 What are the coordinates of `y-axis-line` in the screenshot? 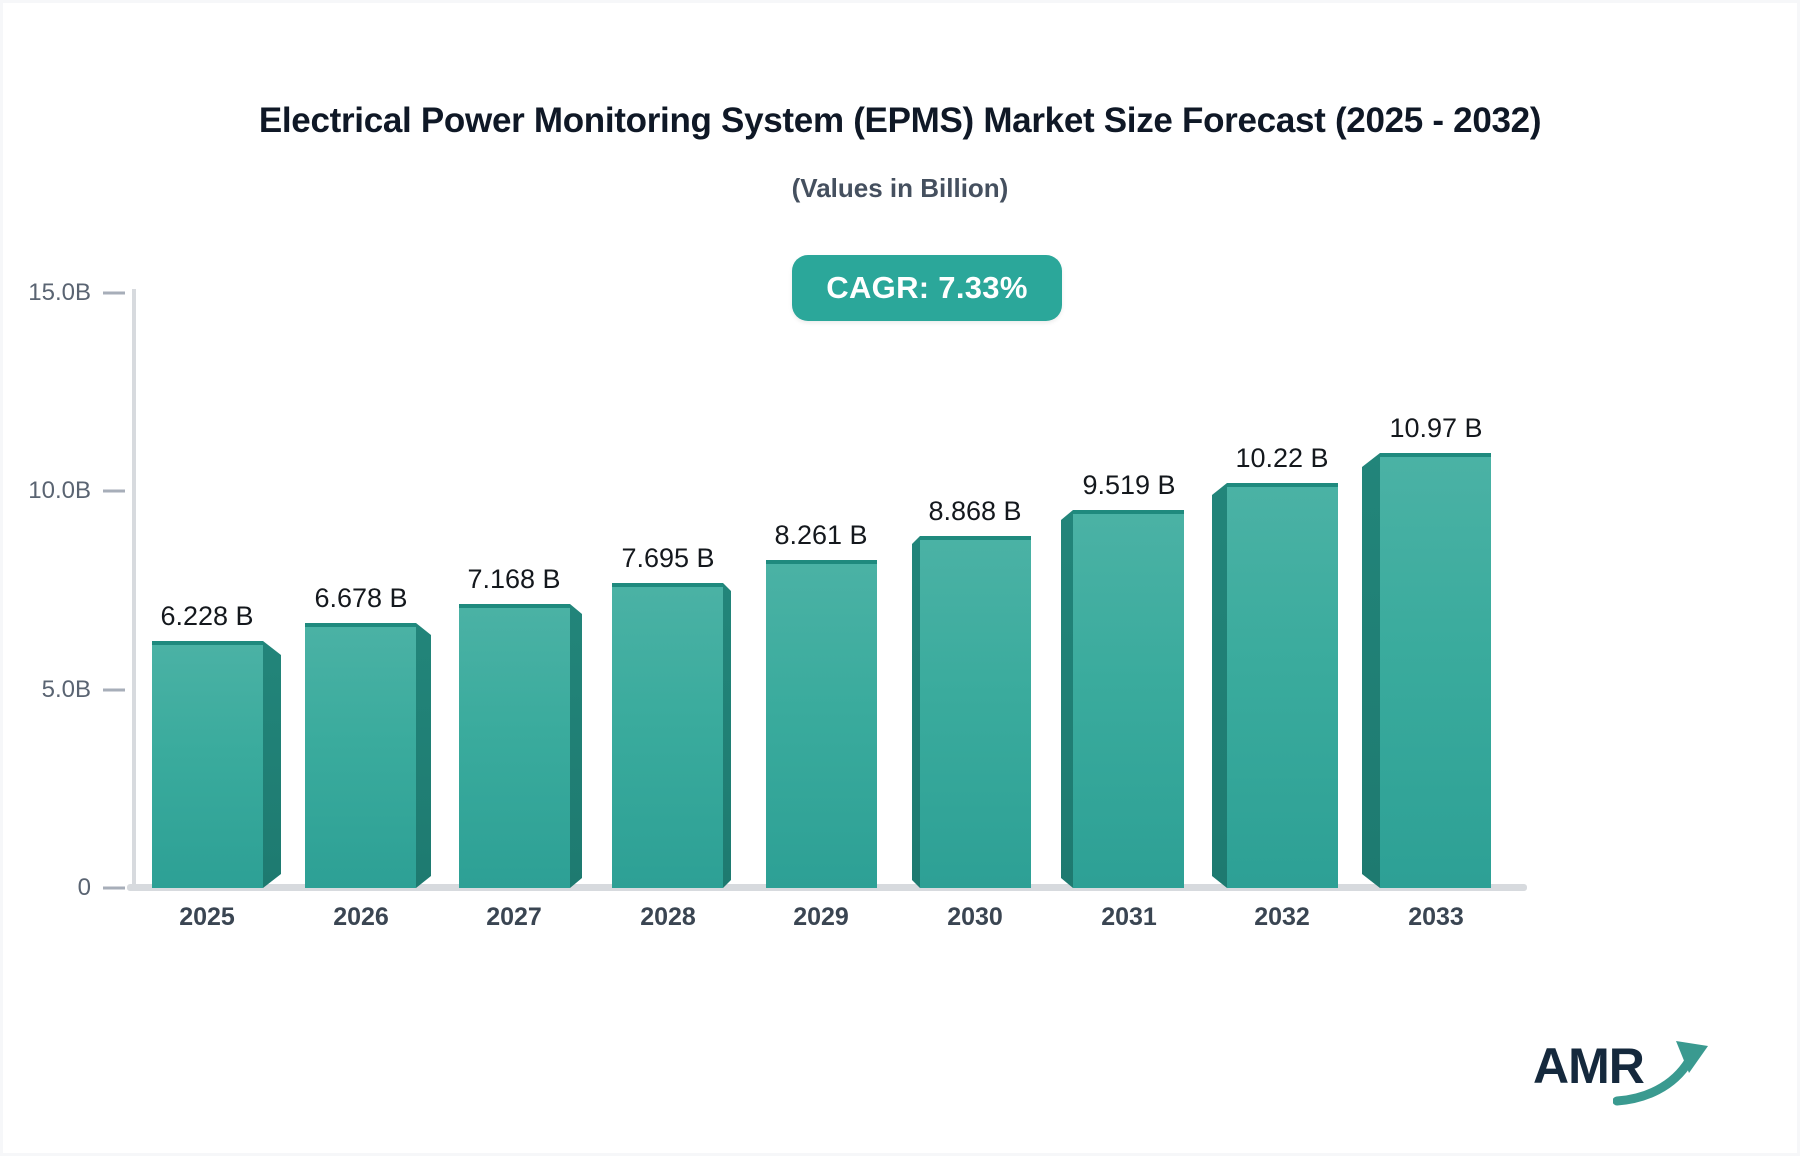 It's located at (134, 589).